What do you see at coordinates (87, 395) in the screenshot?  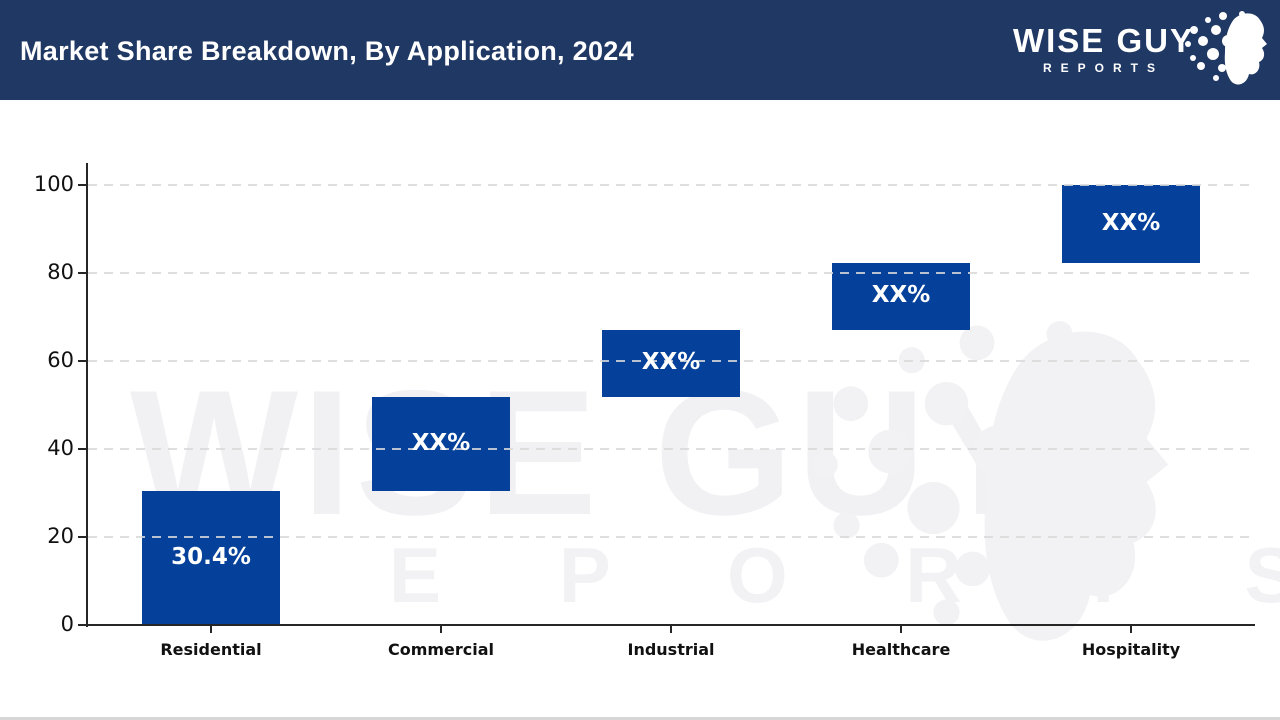 I see `y-axis-line` at bounding box center [87, 395].